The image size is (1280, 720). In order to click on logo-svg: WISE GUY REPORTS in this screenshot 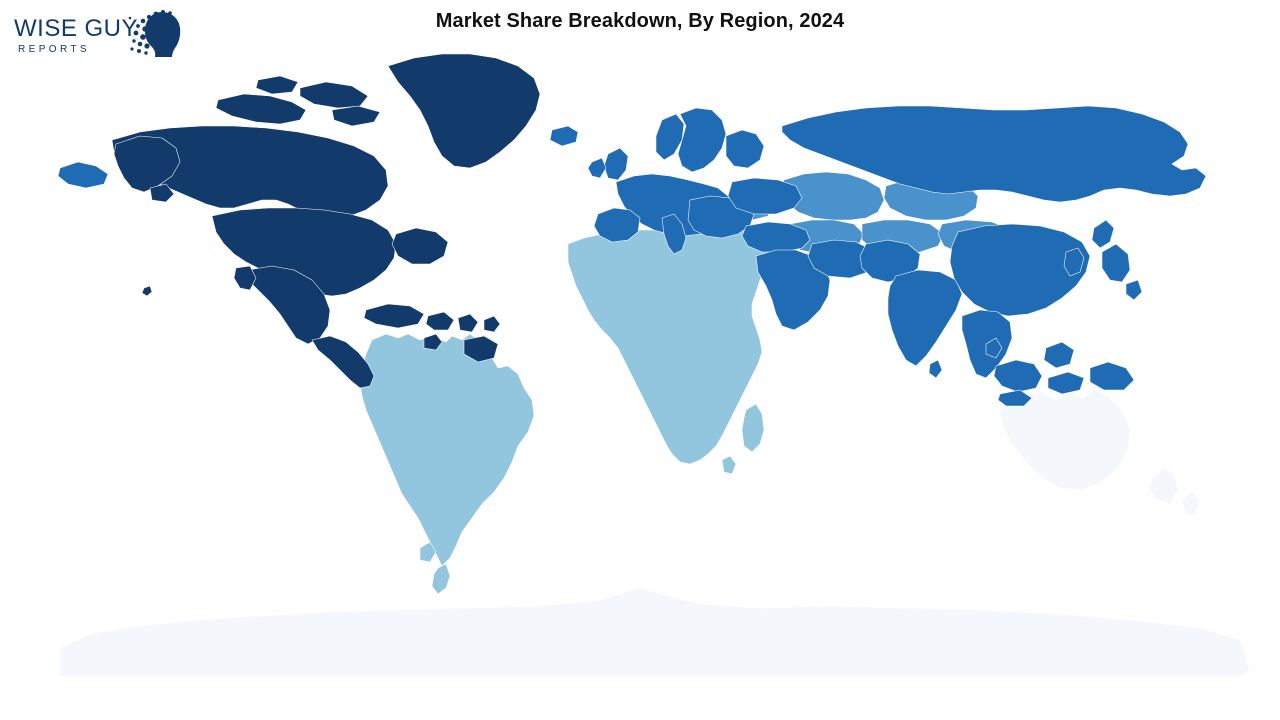, I will do `click(97, 33)`.